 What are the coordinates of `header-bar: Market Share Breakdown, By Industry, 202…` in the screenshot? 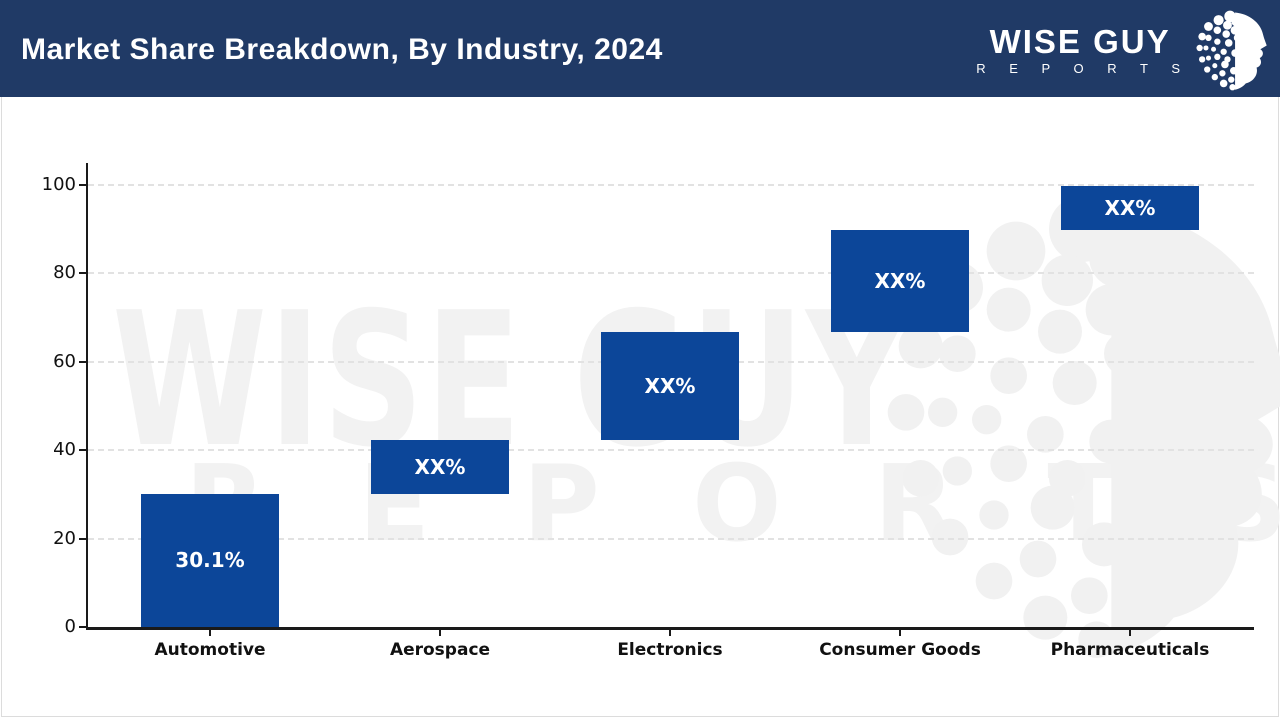 It's located at (640, 48).